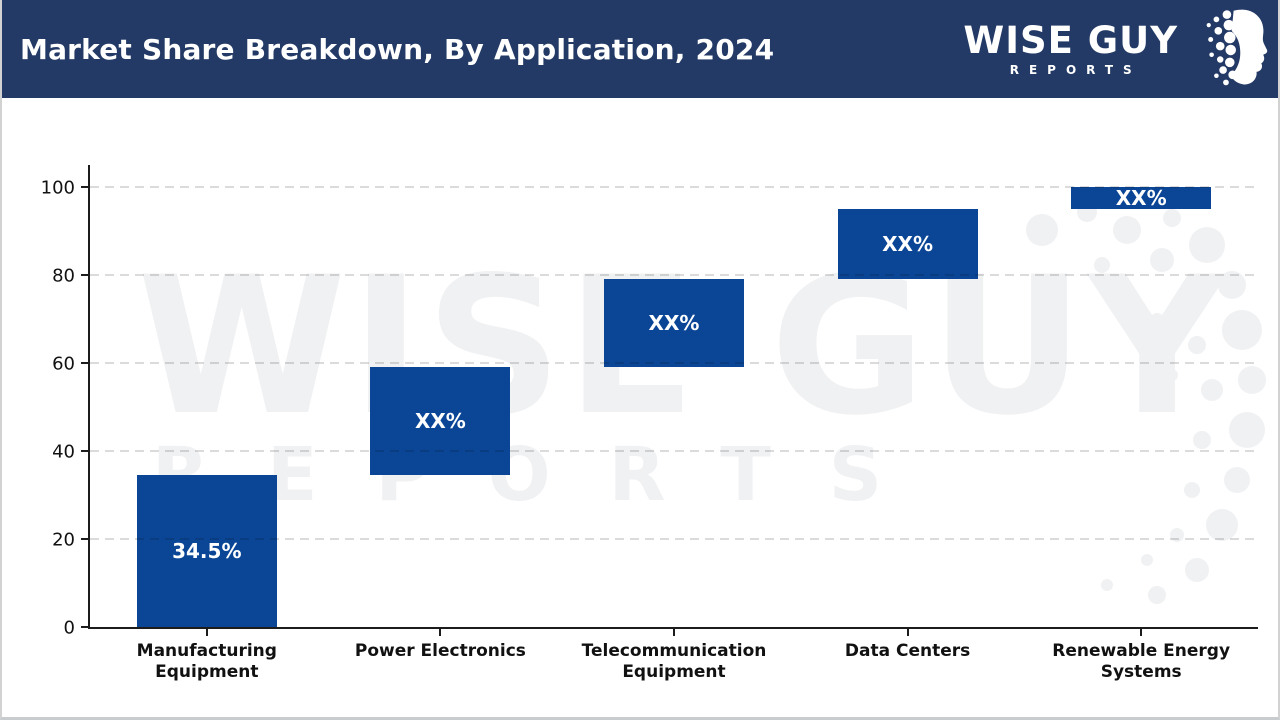 The height and width of the screenshot is (720, 1280). I want to click on y-tick-label: 40, so click(63, 452).